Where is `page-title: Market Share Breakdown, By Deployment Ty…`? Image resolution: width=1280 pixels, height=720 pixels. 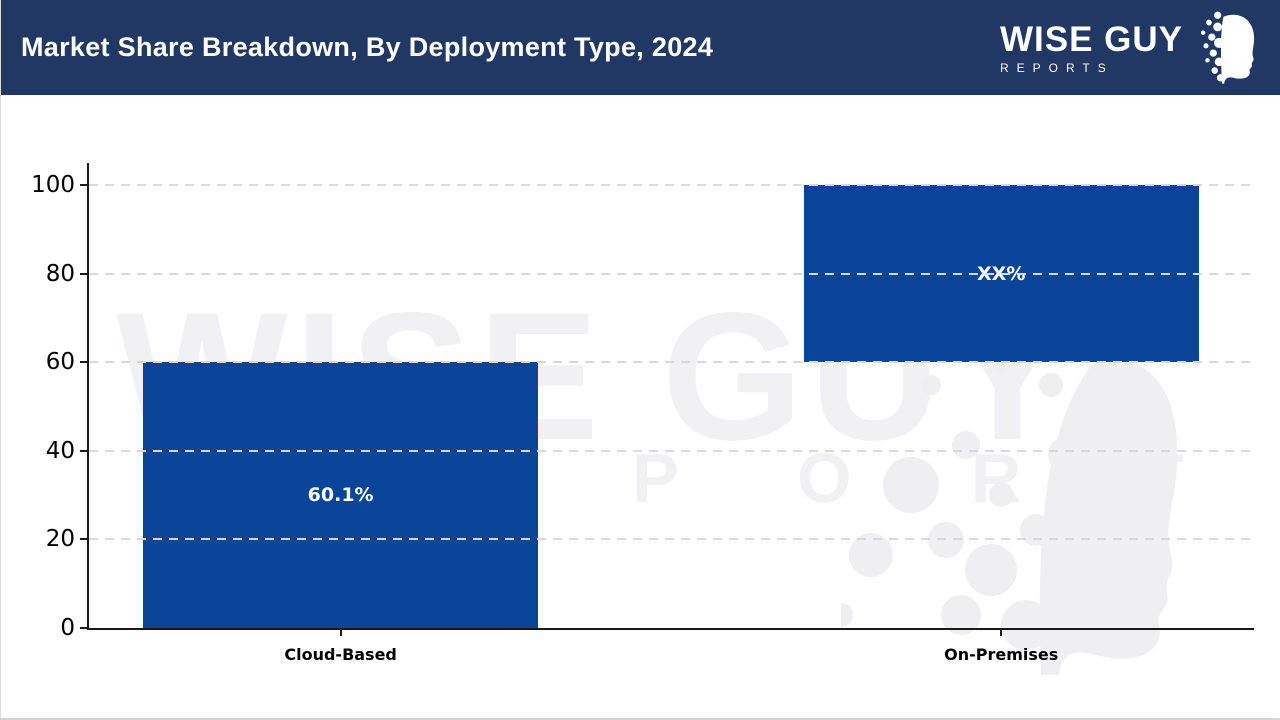 page-title: Market Share Breakdown, By Deployment Ty… is located at coordinates (367, 47).